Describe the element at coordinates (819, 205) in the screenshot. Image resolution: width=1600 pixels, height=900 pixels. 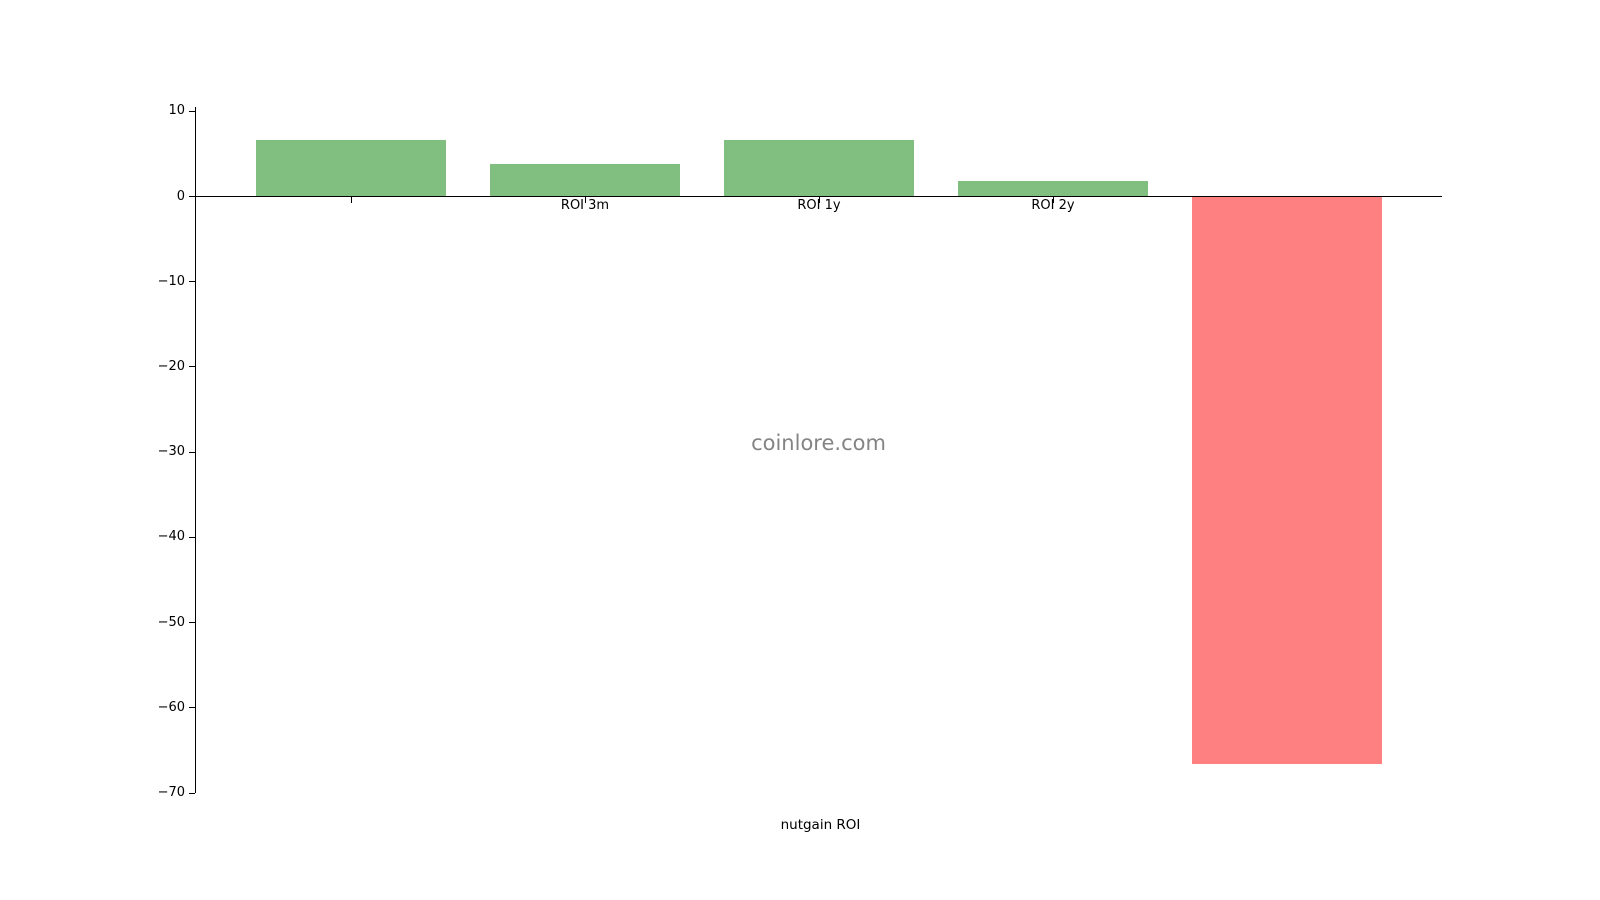
I see `x-tick-label: ROI 1y` at that location.